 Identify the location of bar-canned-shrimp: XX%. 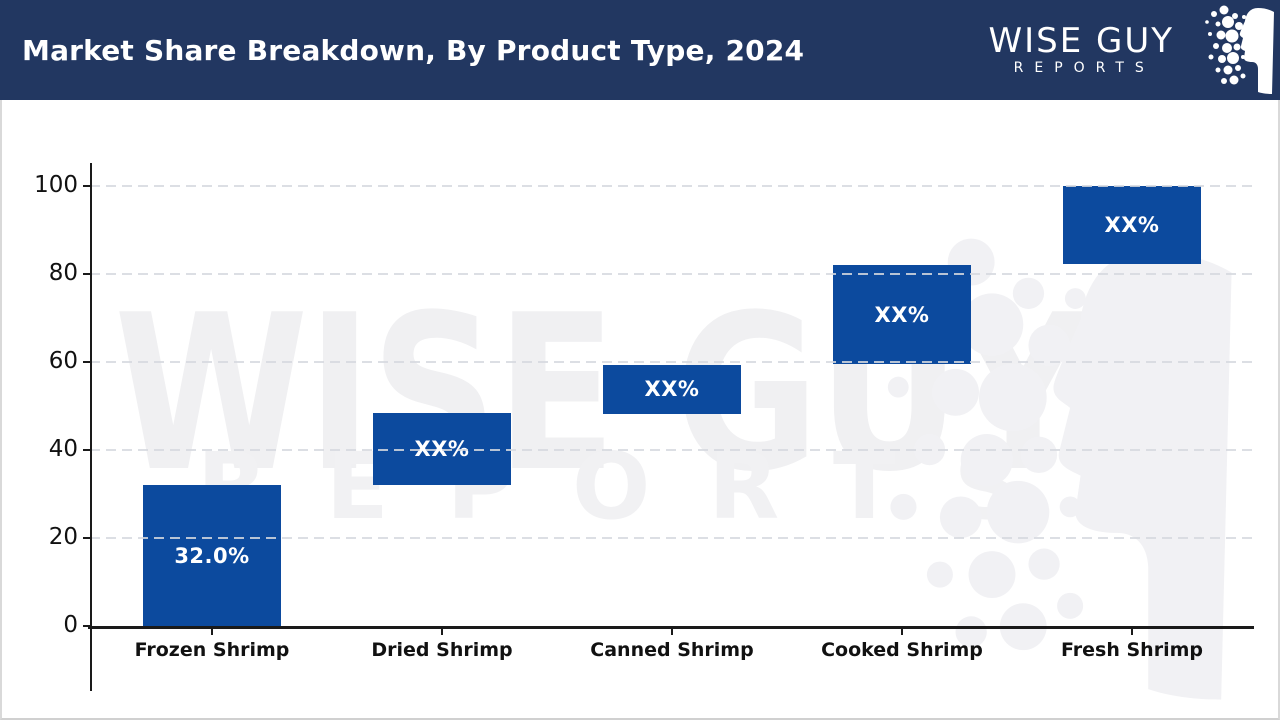
(672, 389).